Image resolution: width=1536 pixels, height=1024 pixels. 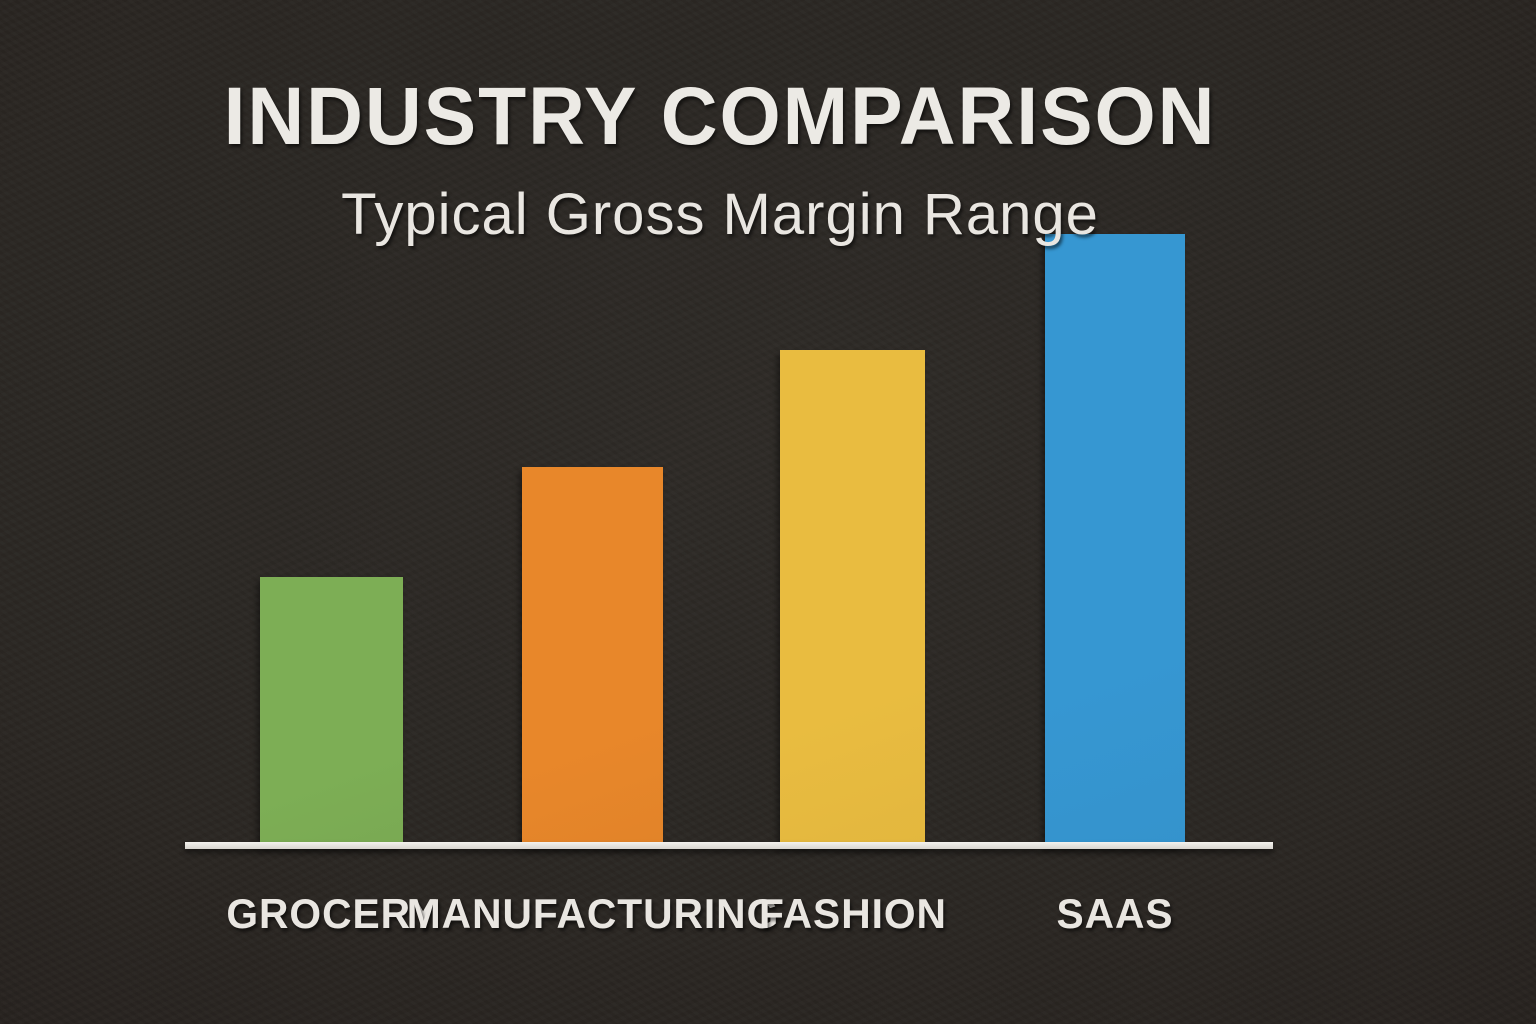 I want to click on bar-saas, so click(x=1115, y=540).